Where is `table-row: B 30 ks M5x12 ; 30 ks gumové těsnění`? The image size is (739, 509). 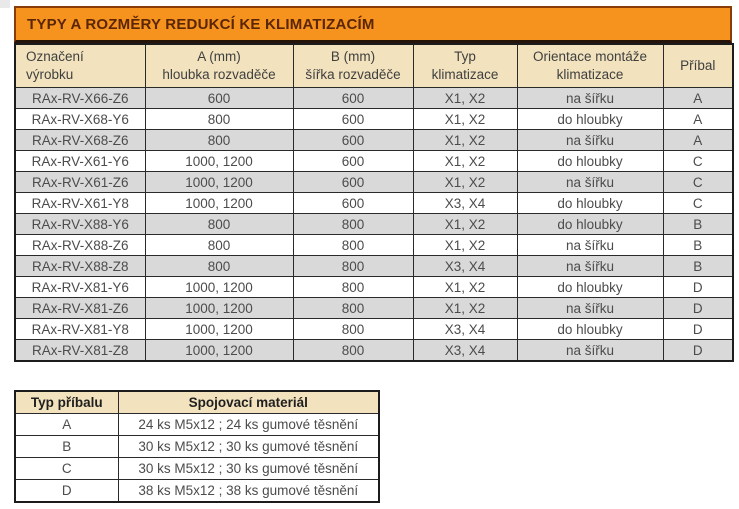
table-row: B 30 ks M5x12 ; 30 ks gumové těsnění is located at coordinates (197, 446).